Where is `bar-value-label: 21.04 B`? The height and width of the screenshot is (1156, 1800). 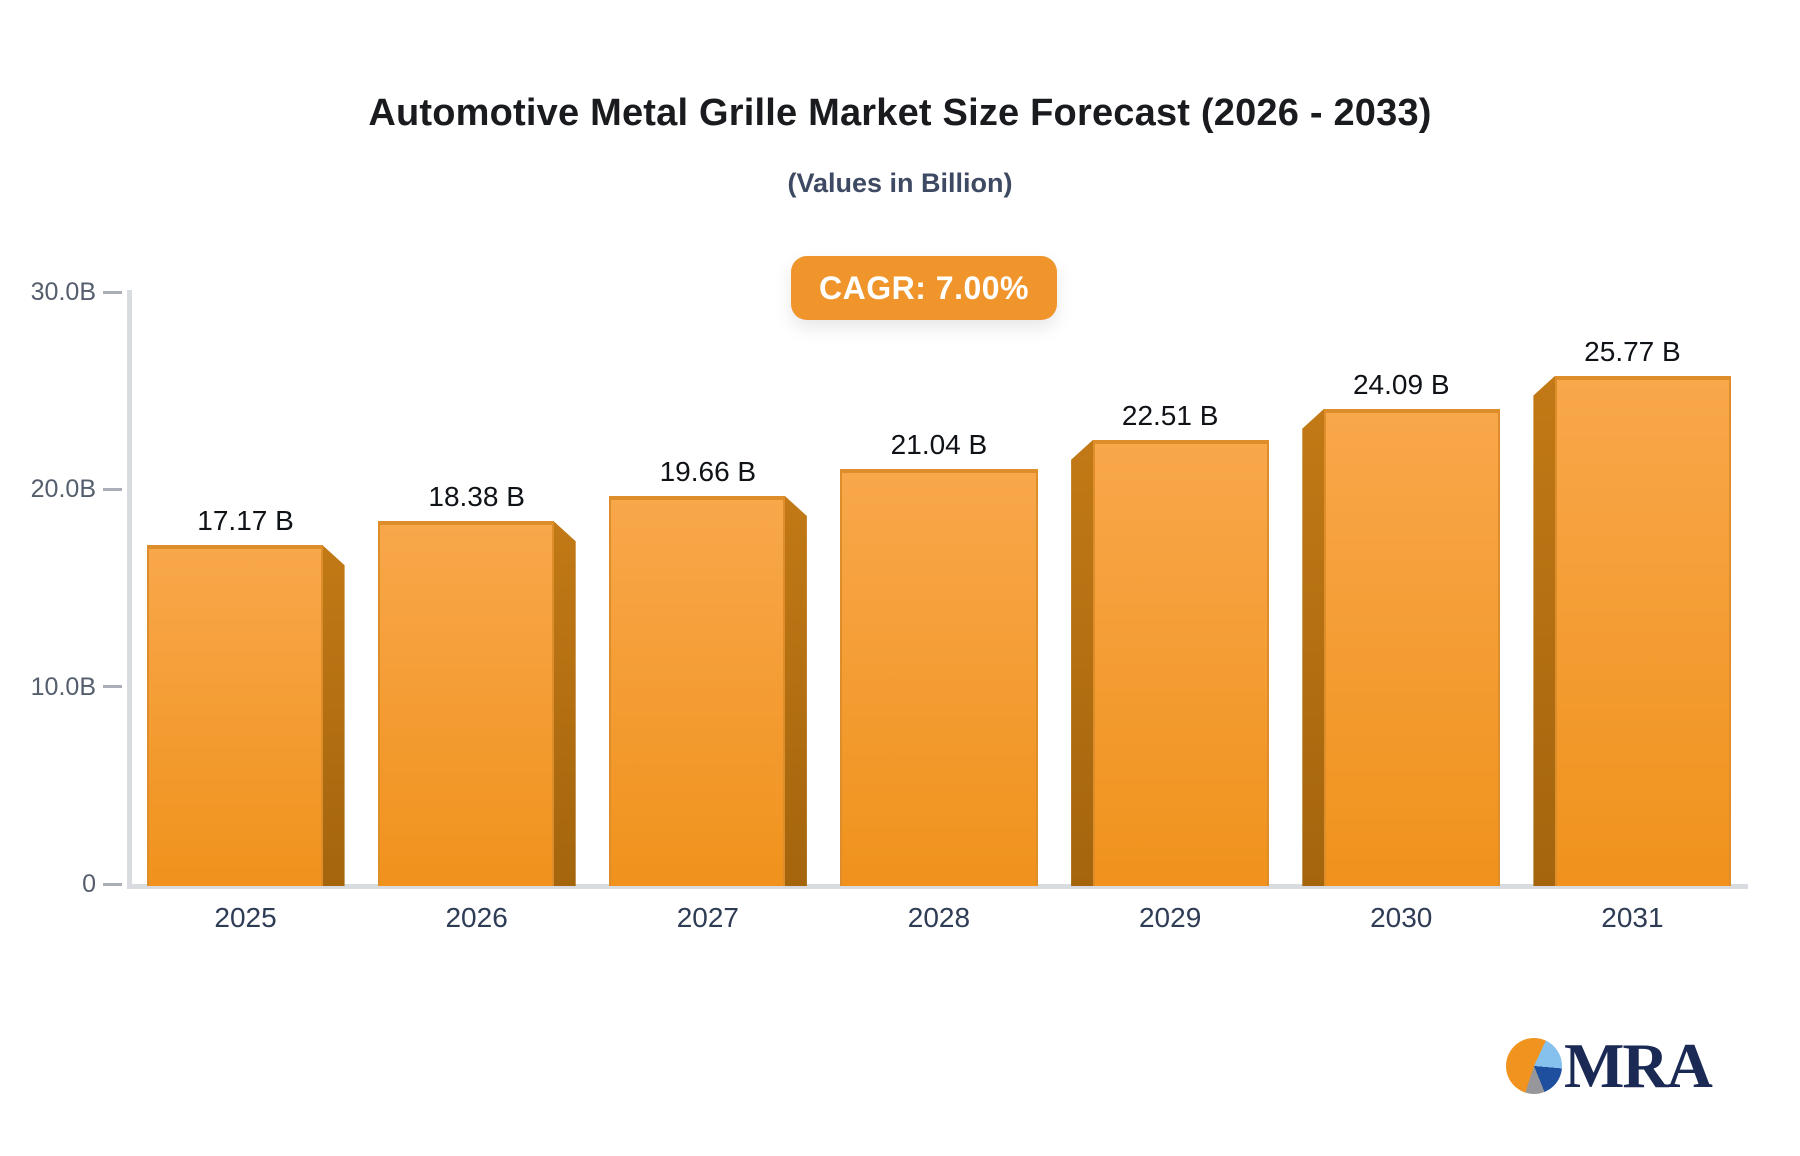
bar-value-label: 21.04 B is located at coordinates (939, 444).